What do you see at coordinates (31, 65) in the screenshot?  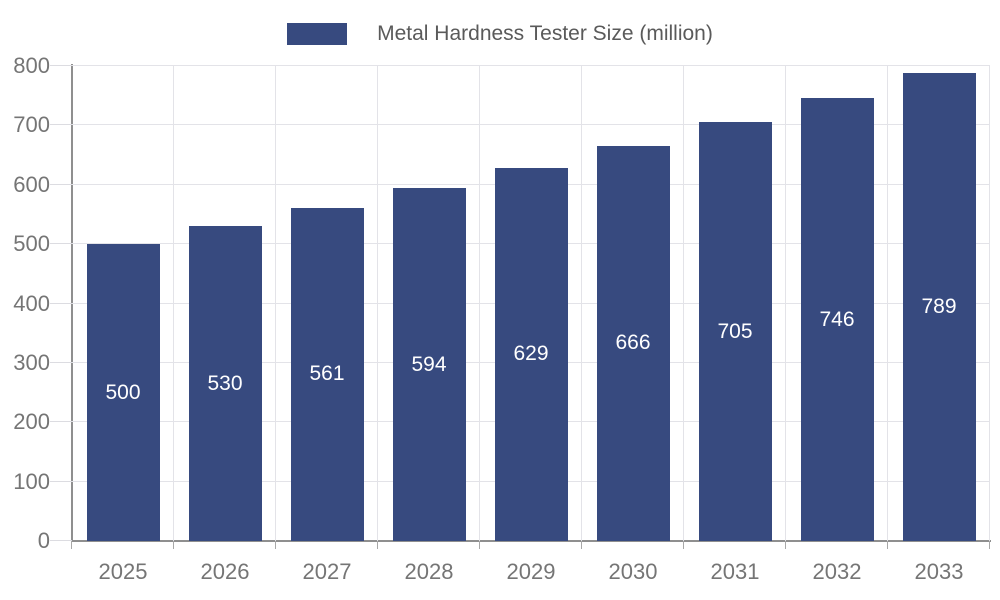 I see `y-tick-label: 800` at bounding box center [31, 65].